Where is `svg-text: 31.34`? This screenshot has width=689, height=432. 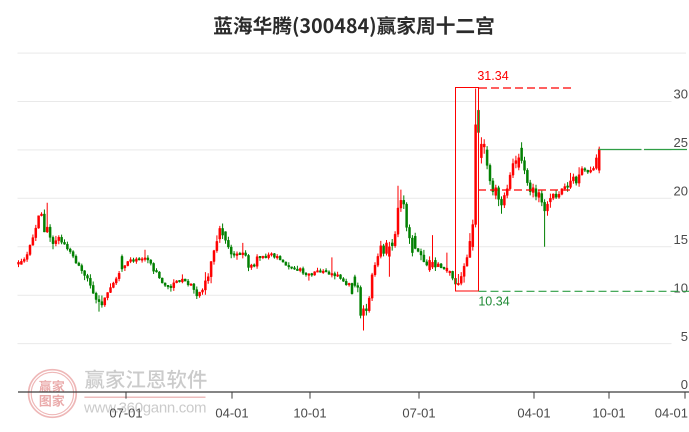 svg-text: 31.34 is located at coordinates (492, 76).